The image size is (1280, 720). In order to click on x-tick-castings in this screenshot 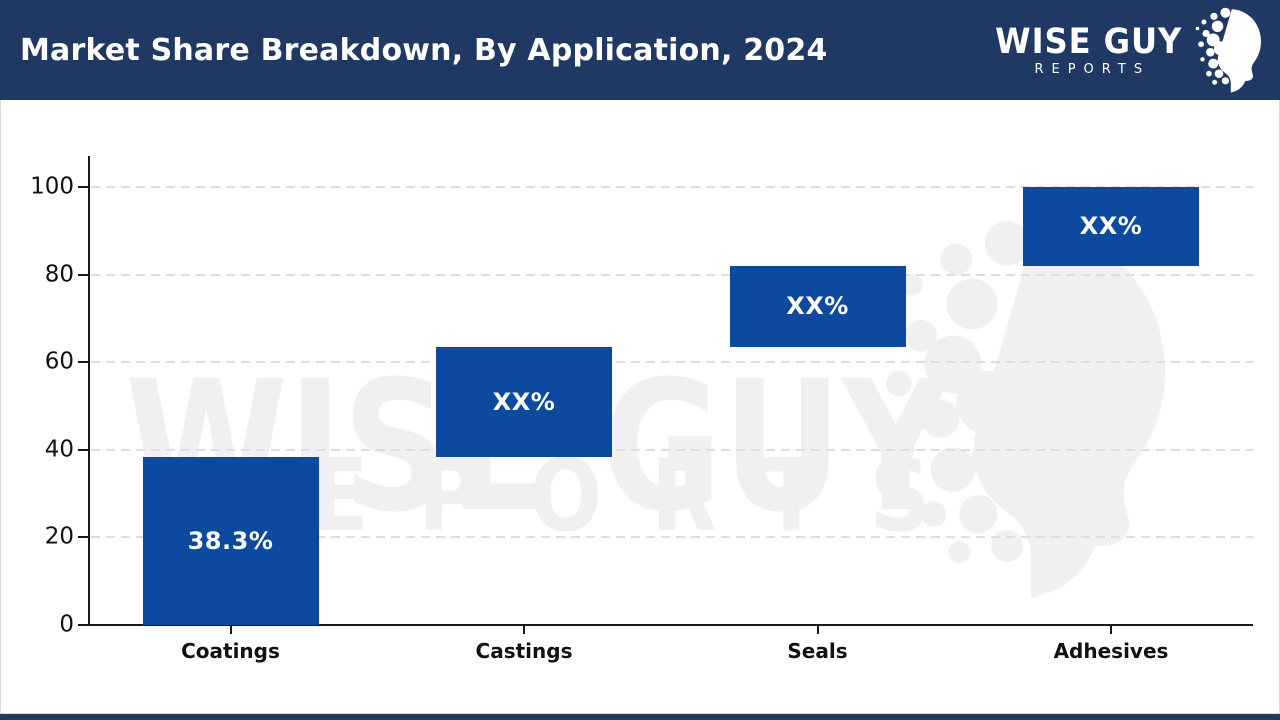, I will do `click(524, 630)`.